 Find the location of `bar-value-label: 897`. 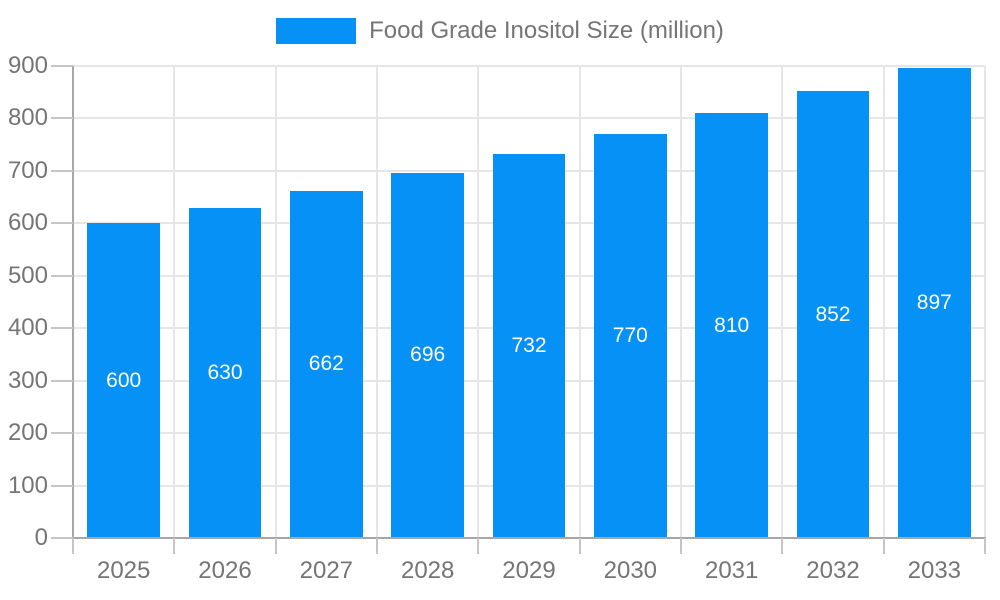

bar-value-label: 897 is located at coordinates (934, 302).